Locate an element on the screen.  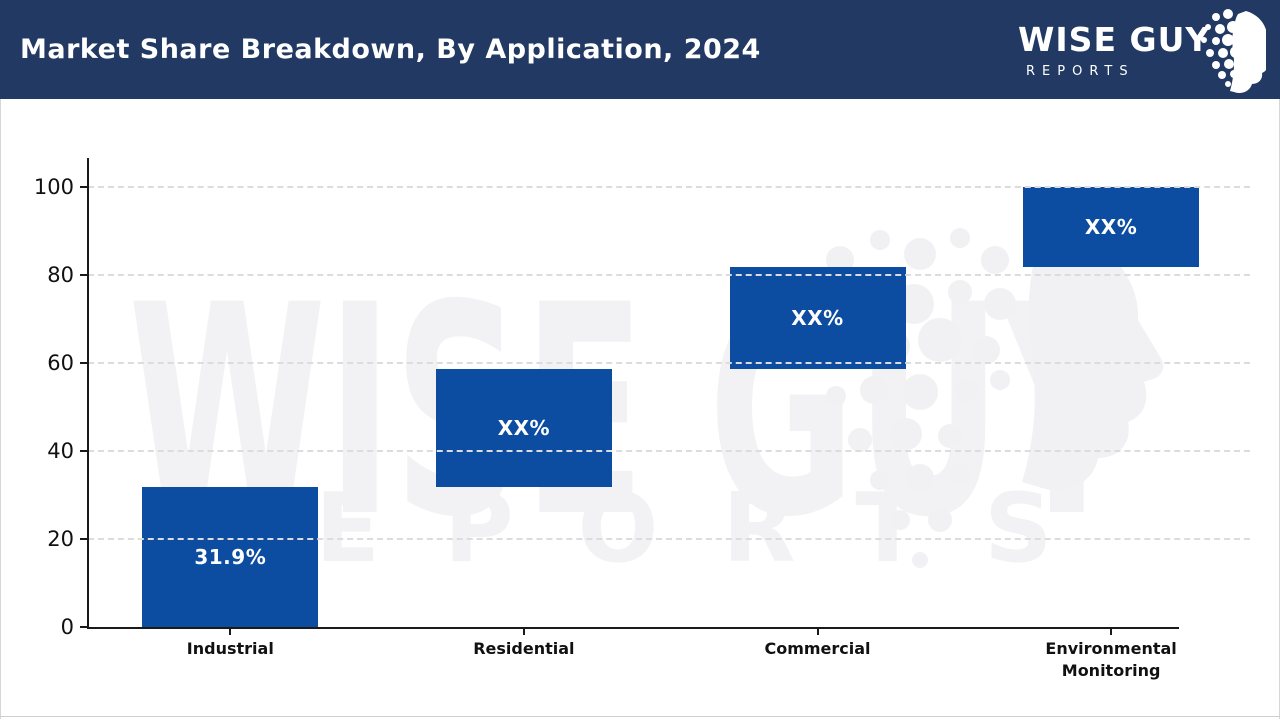
bar-value-label: 31.9% is located at coordinates (230, 556).